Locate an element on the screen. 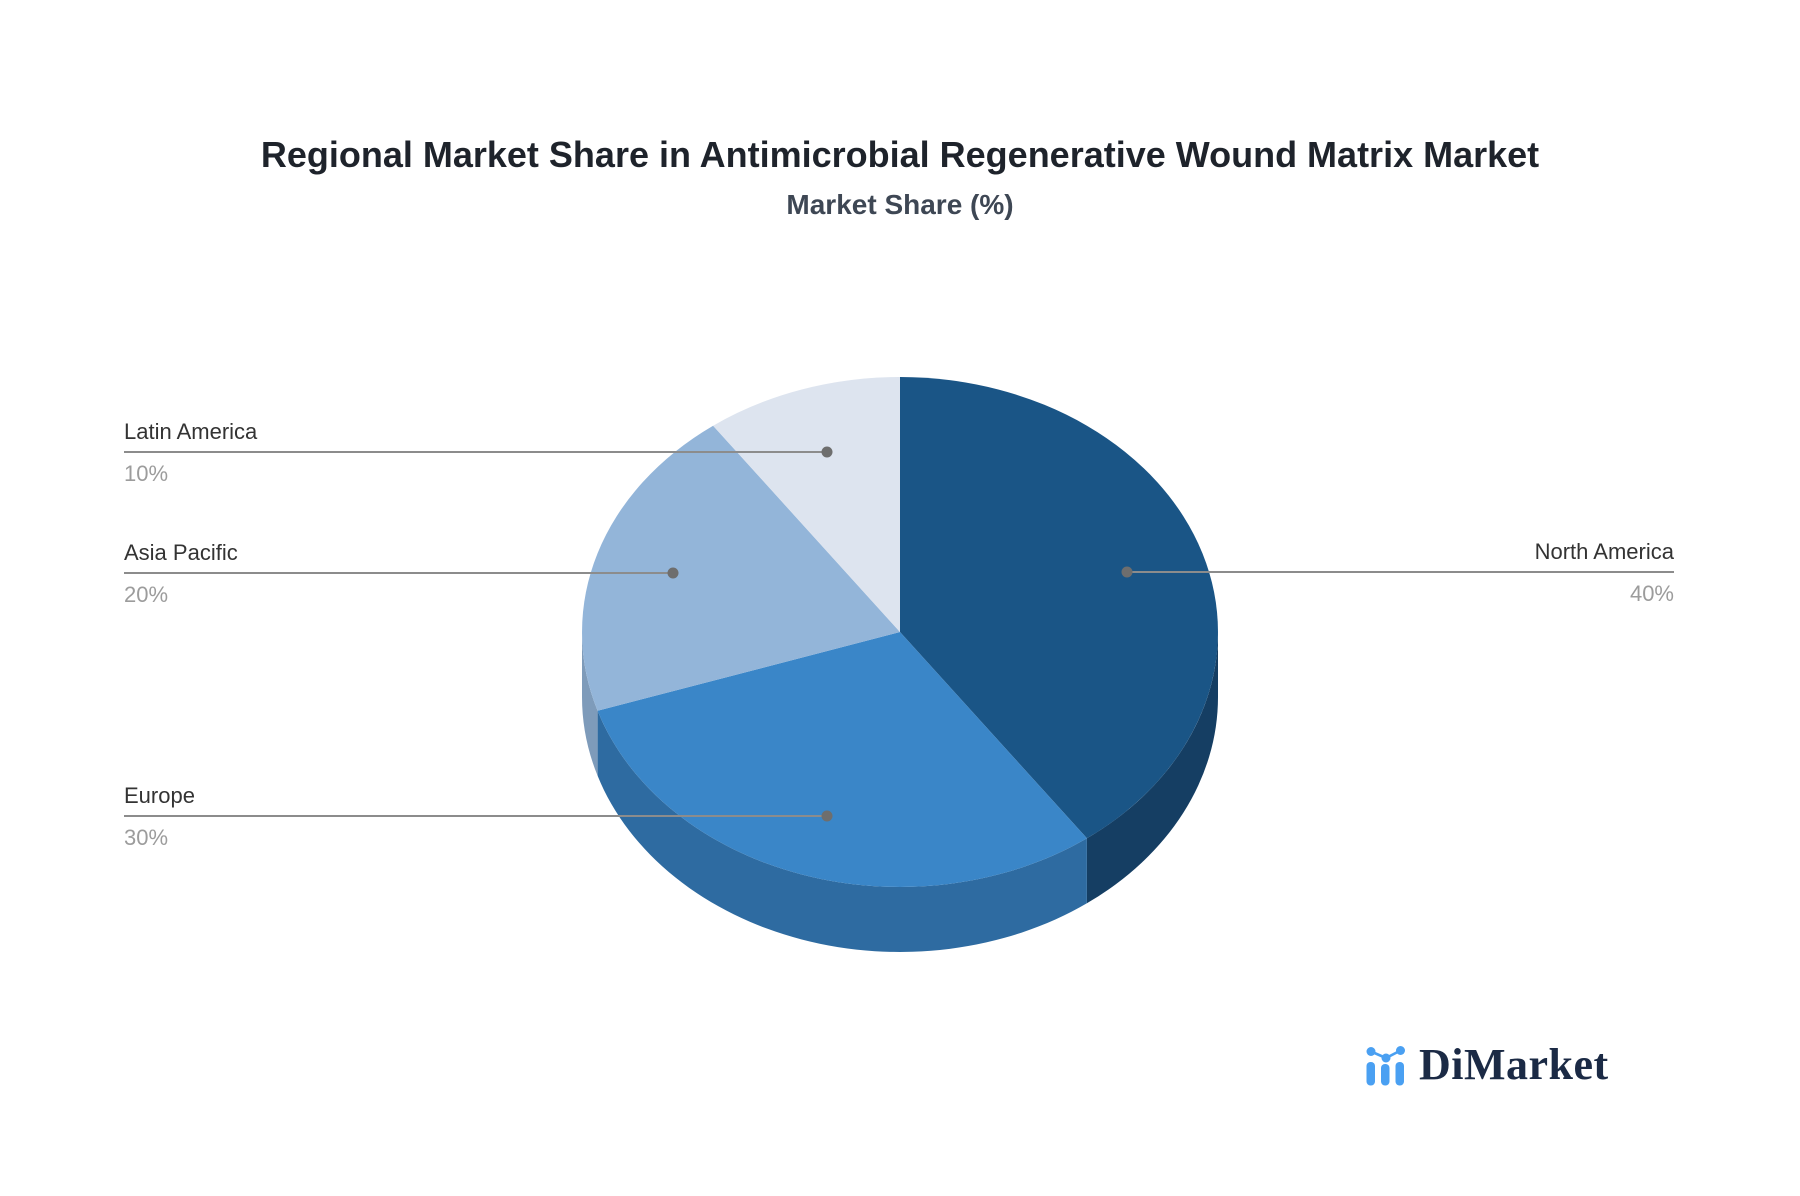 The width and height of the screenshot is (1800, 1196). callout-percent: 20% is located at coordinates (146, 594).